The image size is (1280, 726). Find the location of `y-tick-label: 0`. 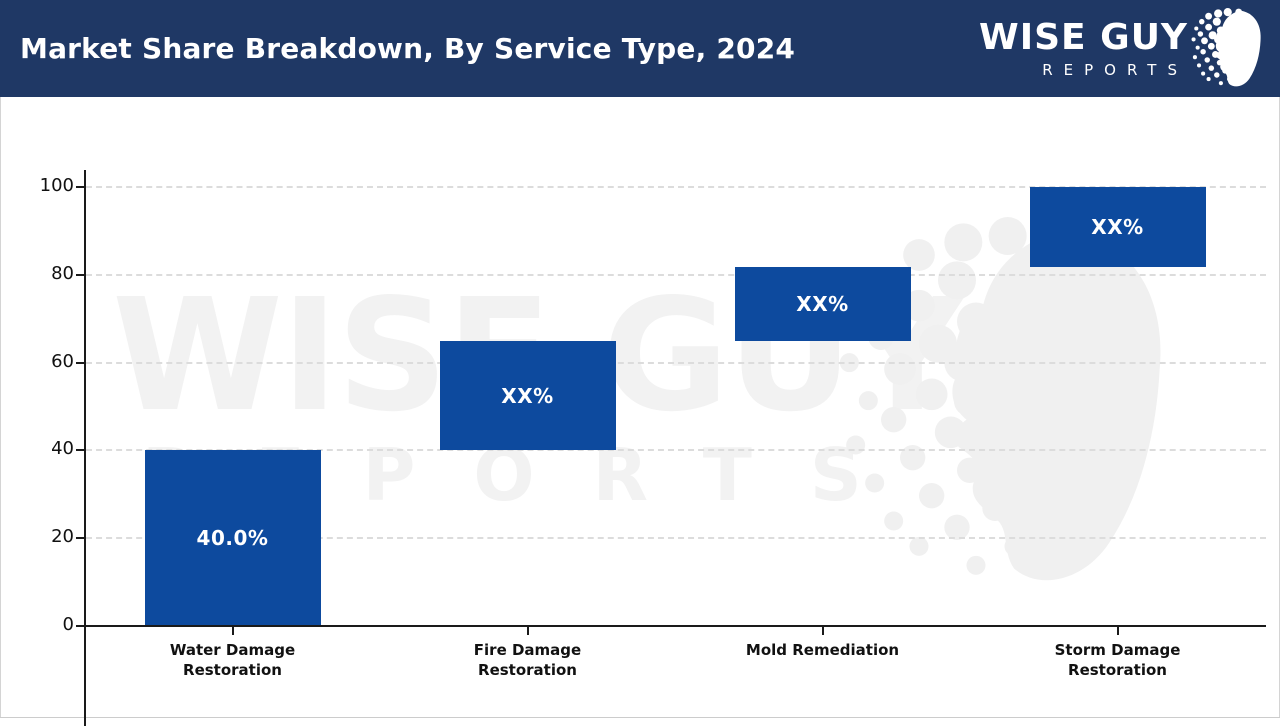

y-tick-label: 0 is located at coordinates (68, 624).